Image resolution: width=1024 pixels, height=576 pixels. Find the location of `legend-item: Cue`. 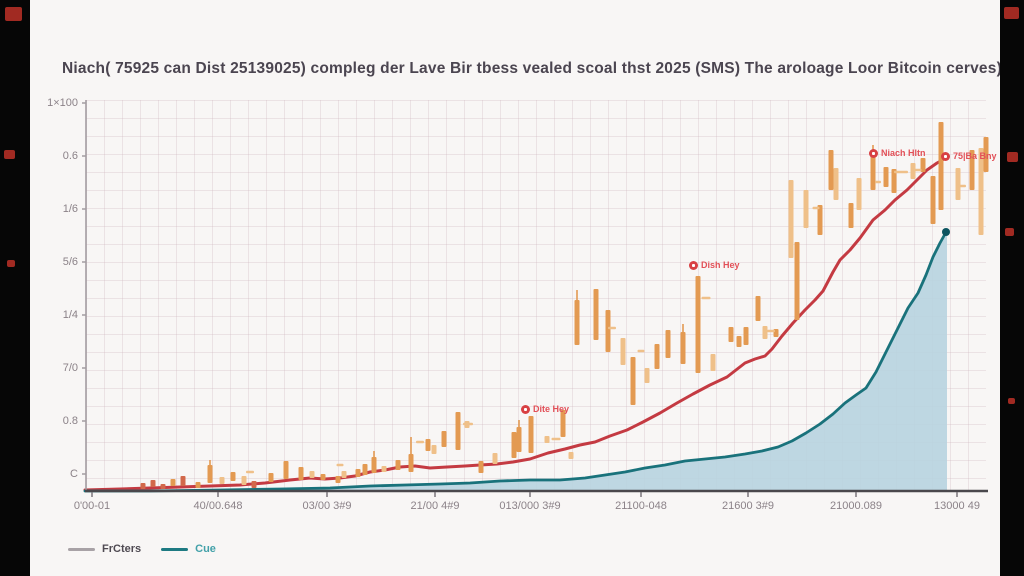

legend-item: Cue is located at coordinates (188, 549).